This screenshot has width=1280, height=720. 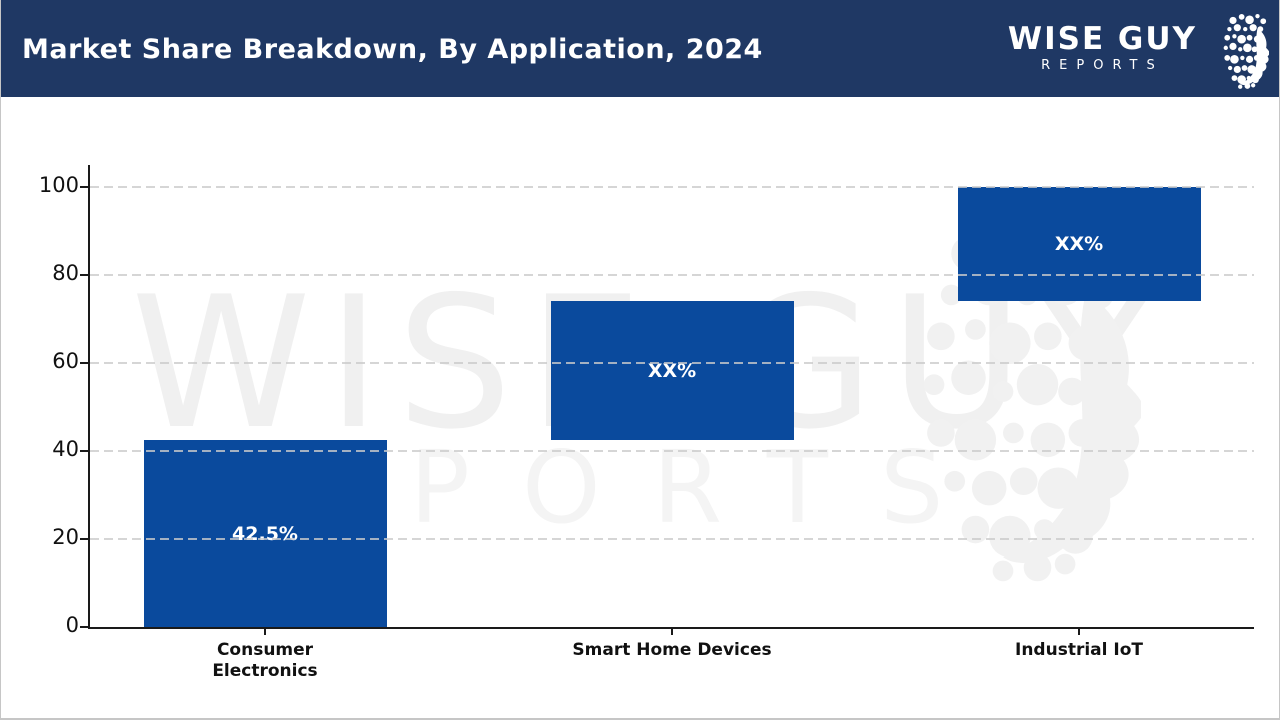 I want to click on logo-wordmark: WISE GUY, so click(x=1102, y=39).